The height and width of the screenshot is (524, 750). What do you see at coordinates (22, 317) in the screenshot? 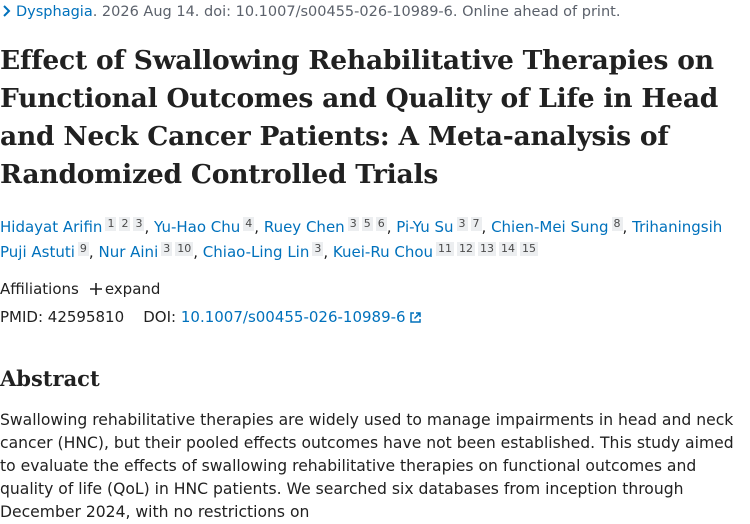
I see `pmid-label: PMID:` at bounding box center [22, 317].